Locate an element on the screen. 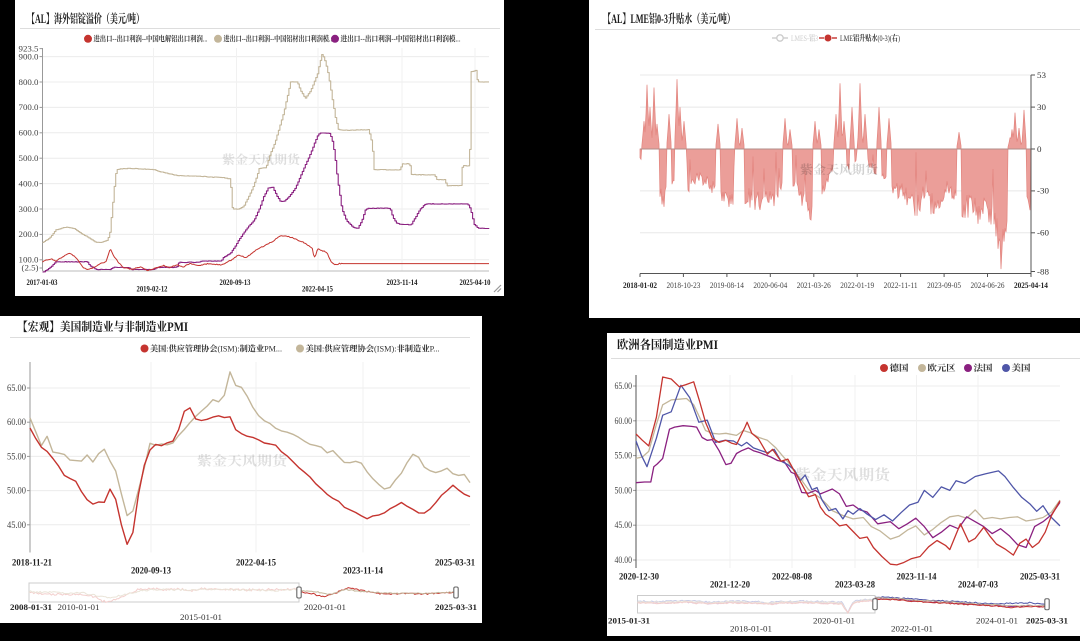 The image size is (1080, 641). svg-text: -60 is located at coordinates (1043, 233).